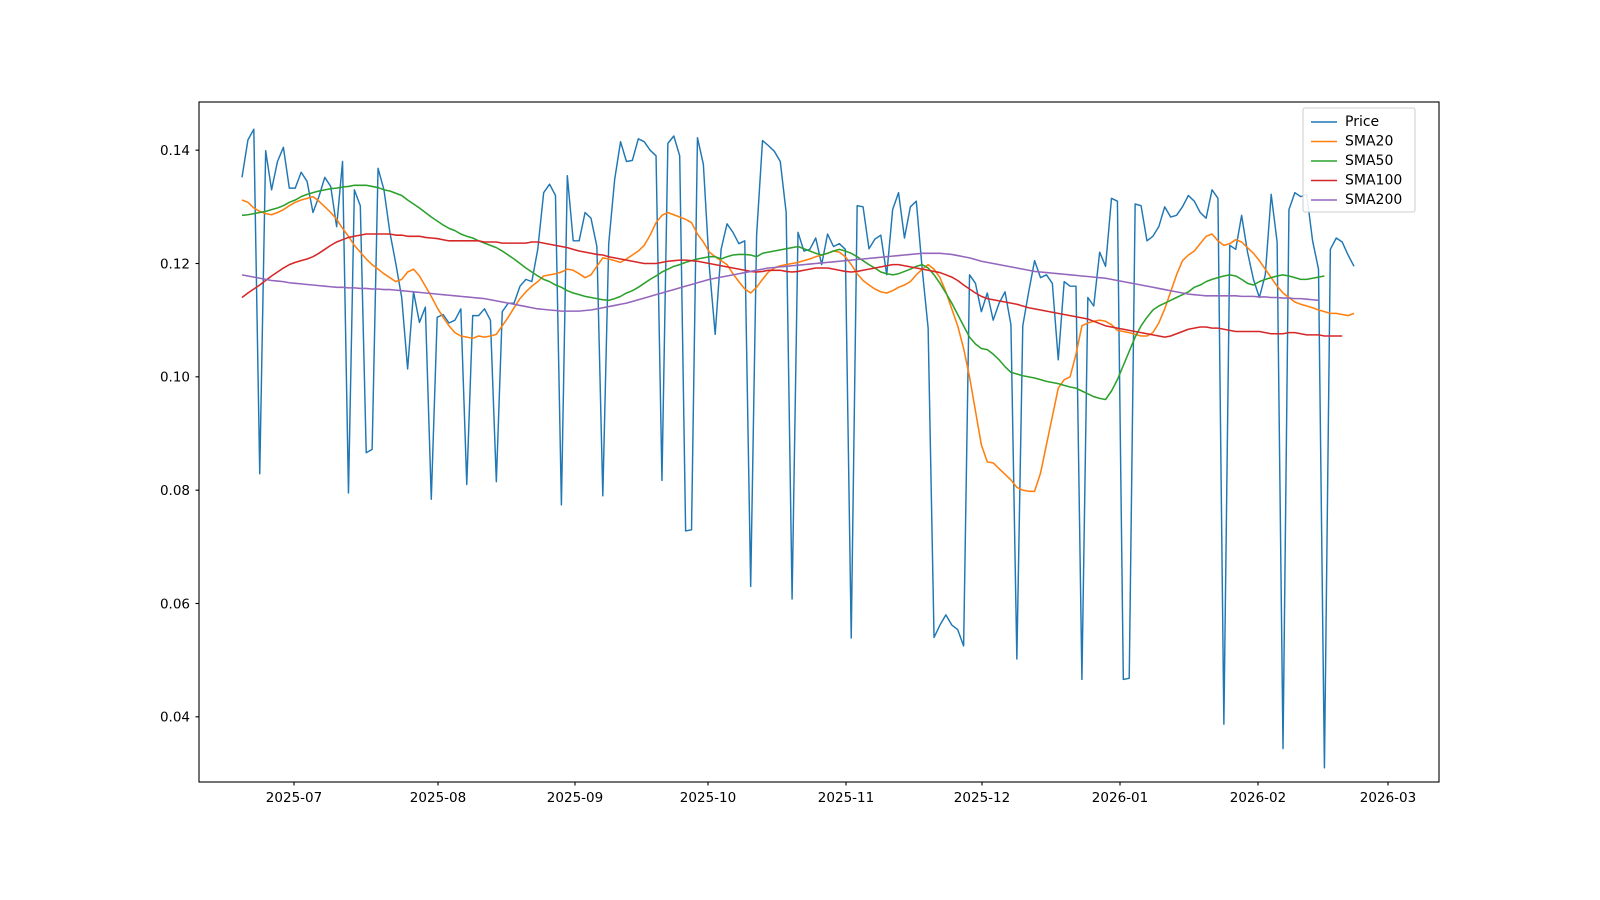 The image size is (1600, 900). What do you see at coordinates (1362, 122) in the screenshot?
I see `legend-label-price: Price` at bounding box center [1362, 122].